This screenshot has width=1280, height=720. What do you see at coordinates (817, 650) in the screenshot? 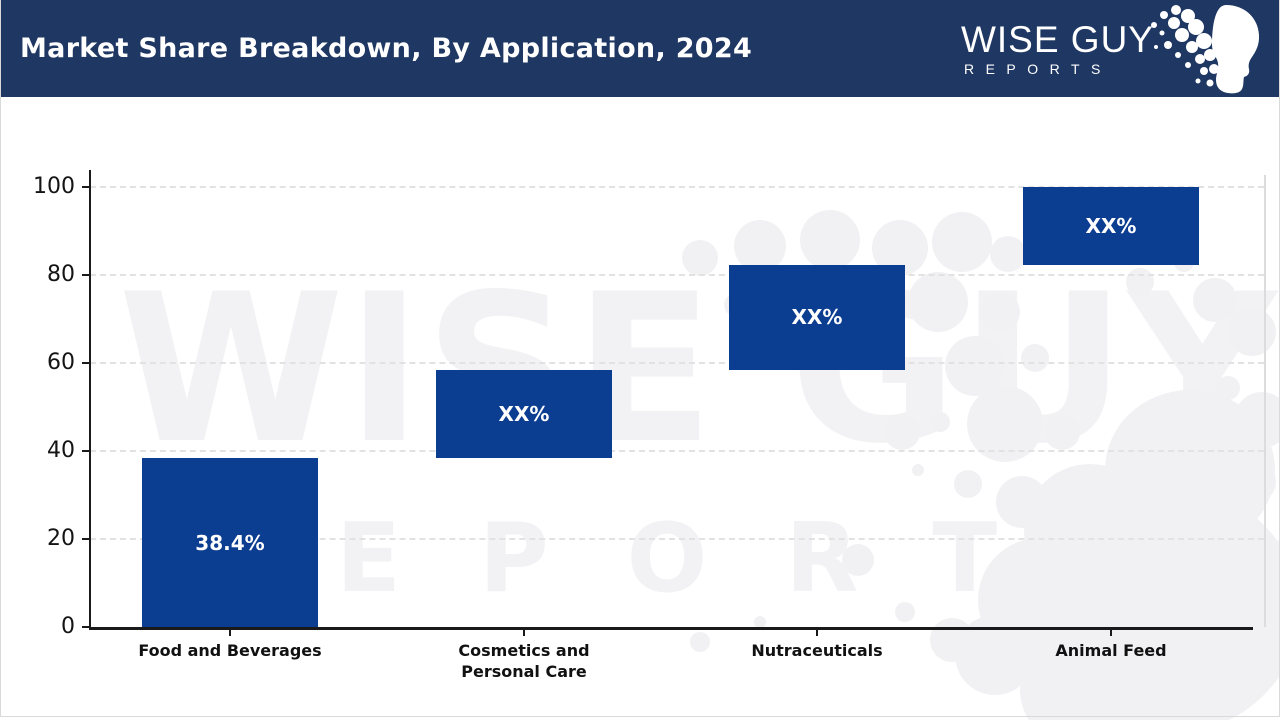
I see `x-tick-label-3: Nutraceuticals` at bounding box center [817, 650].